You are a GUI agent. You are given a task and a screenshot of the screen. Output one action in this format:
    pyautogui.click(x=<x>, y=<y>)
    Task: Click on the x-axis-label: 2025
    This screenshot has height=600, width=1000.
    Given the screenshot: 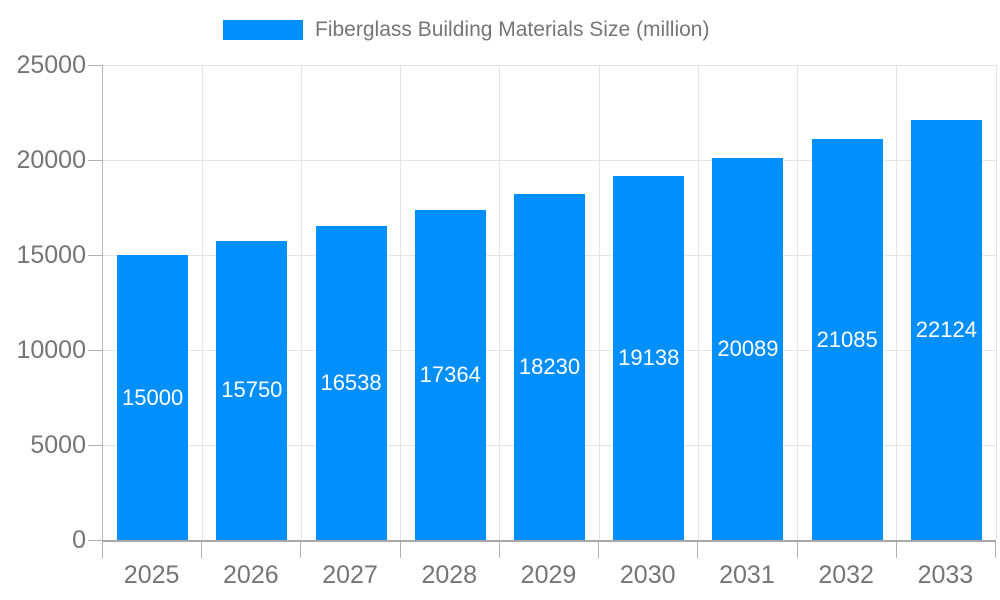 What is the action you would take?
    pyautogui.click(x=151, y=575)
    